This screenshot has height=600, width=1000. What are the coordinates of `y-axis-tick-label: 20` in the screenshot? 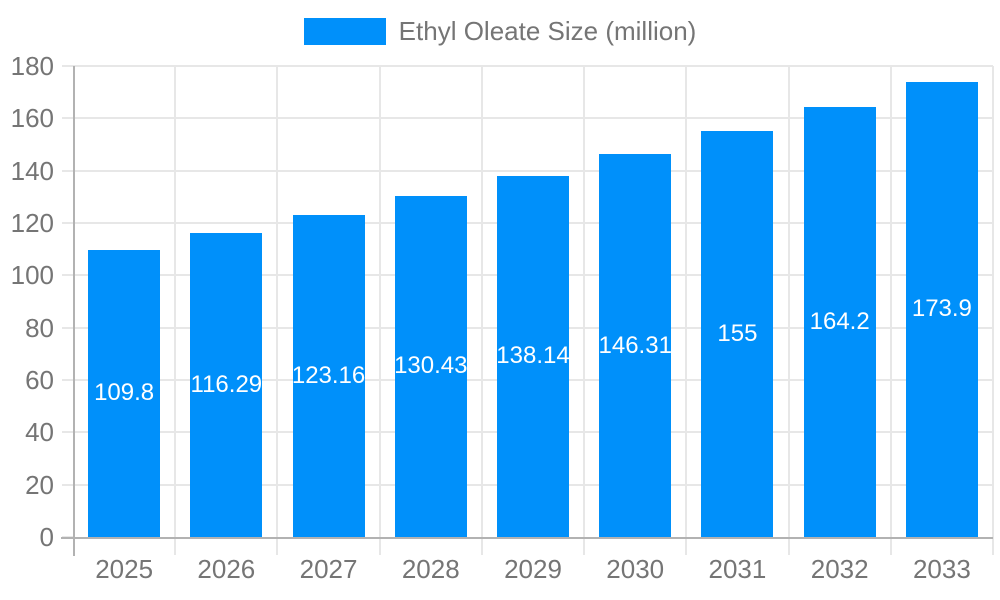 It's located at (39, 484).